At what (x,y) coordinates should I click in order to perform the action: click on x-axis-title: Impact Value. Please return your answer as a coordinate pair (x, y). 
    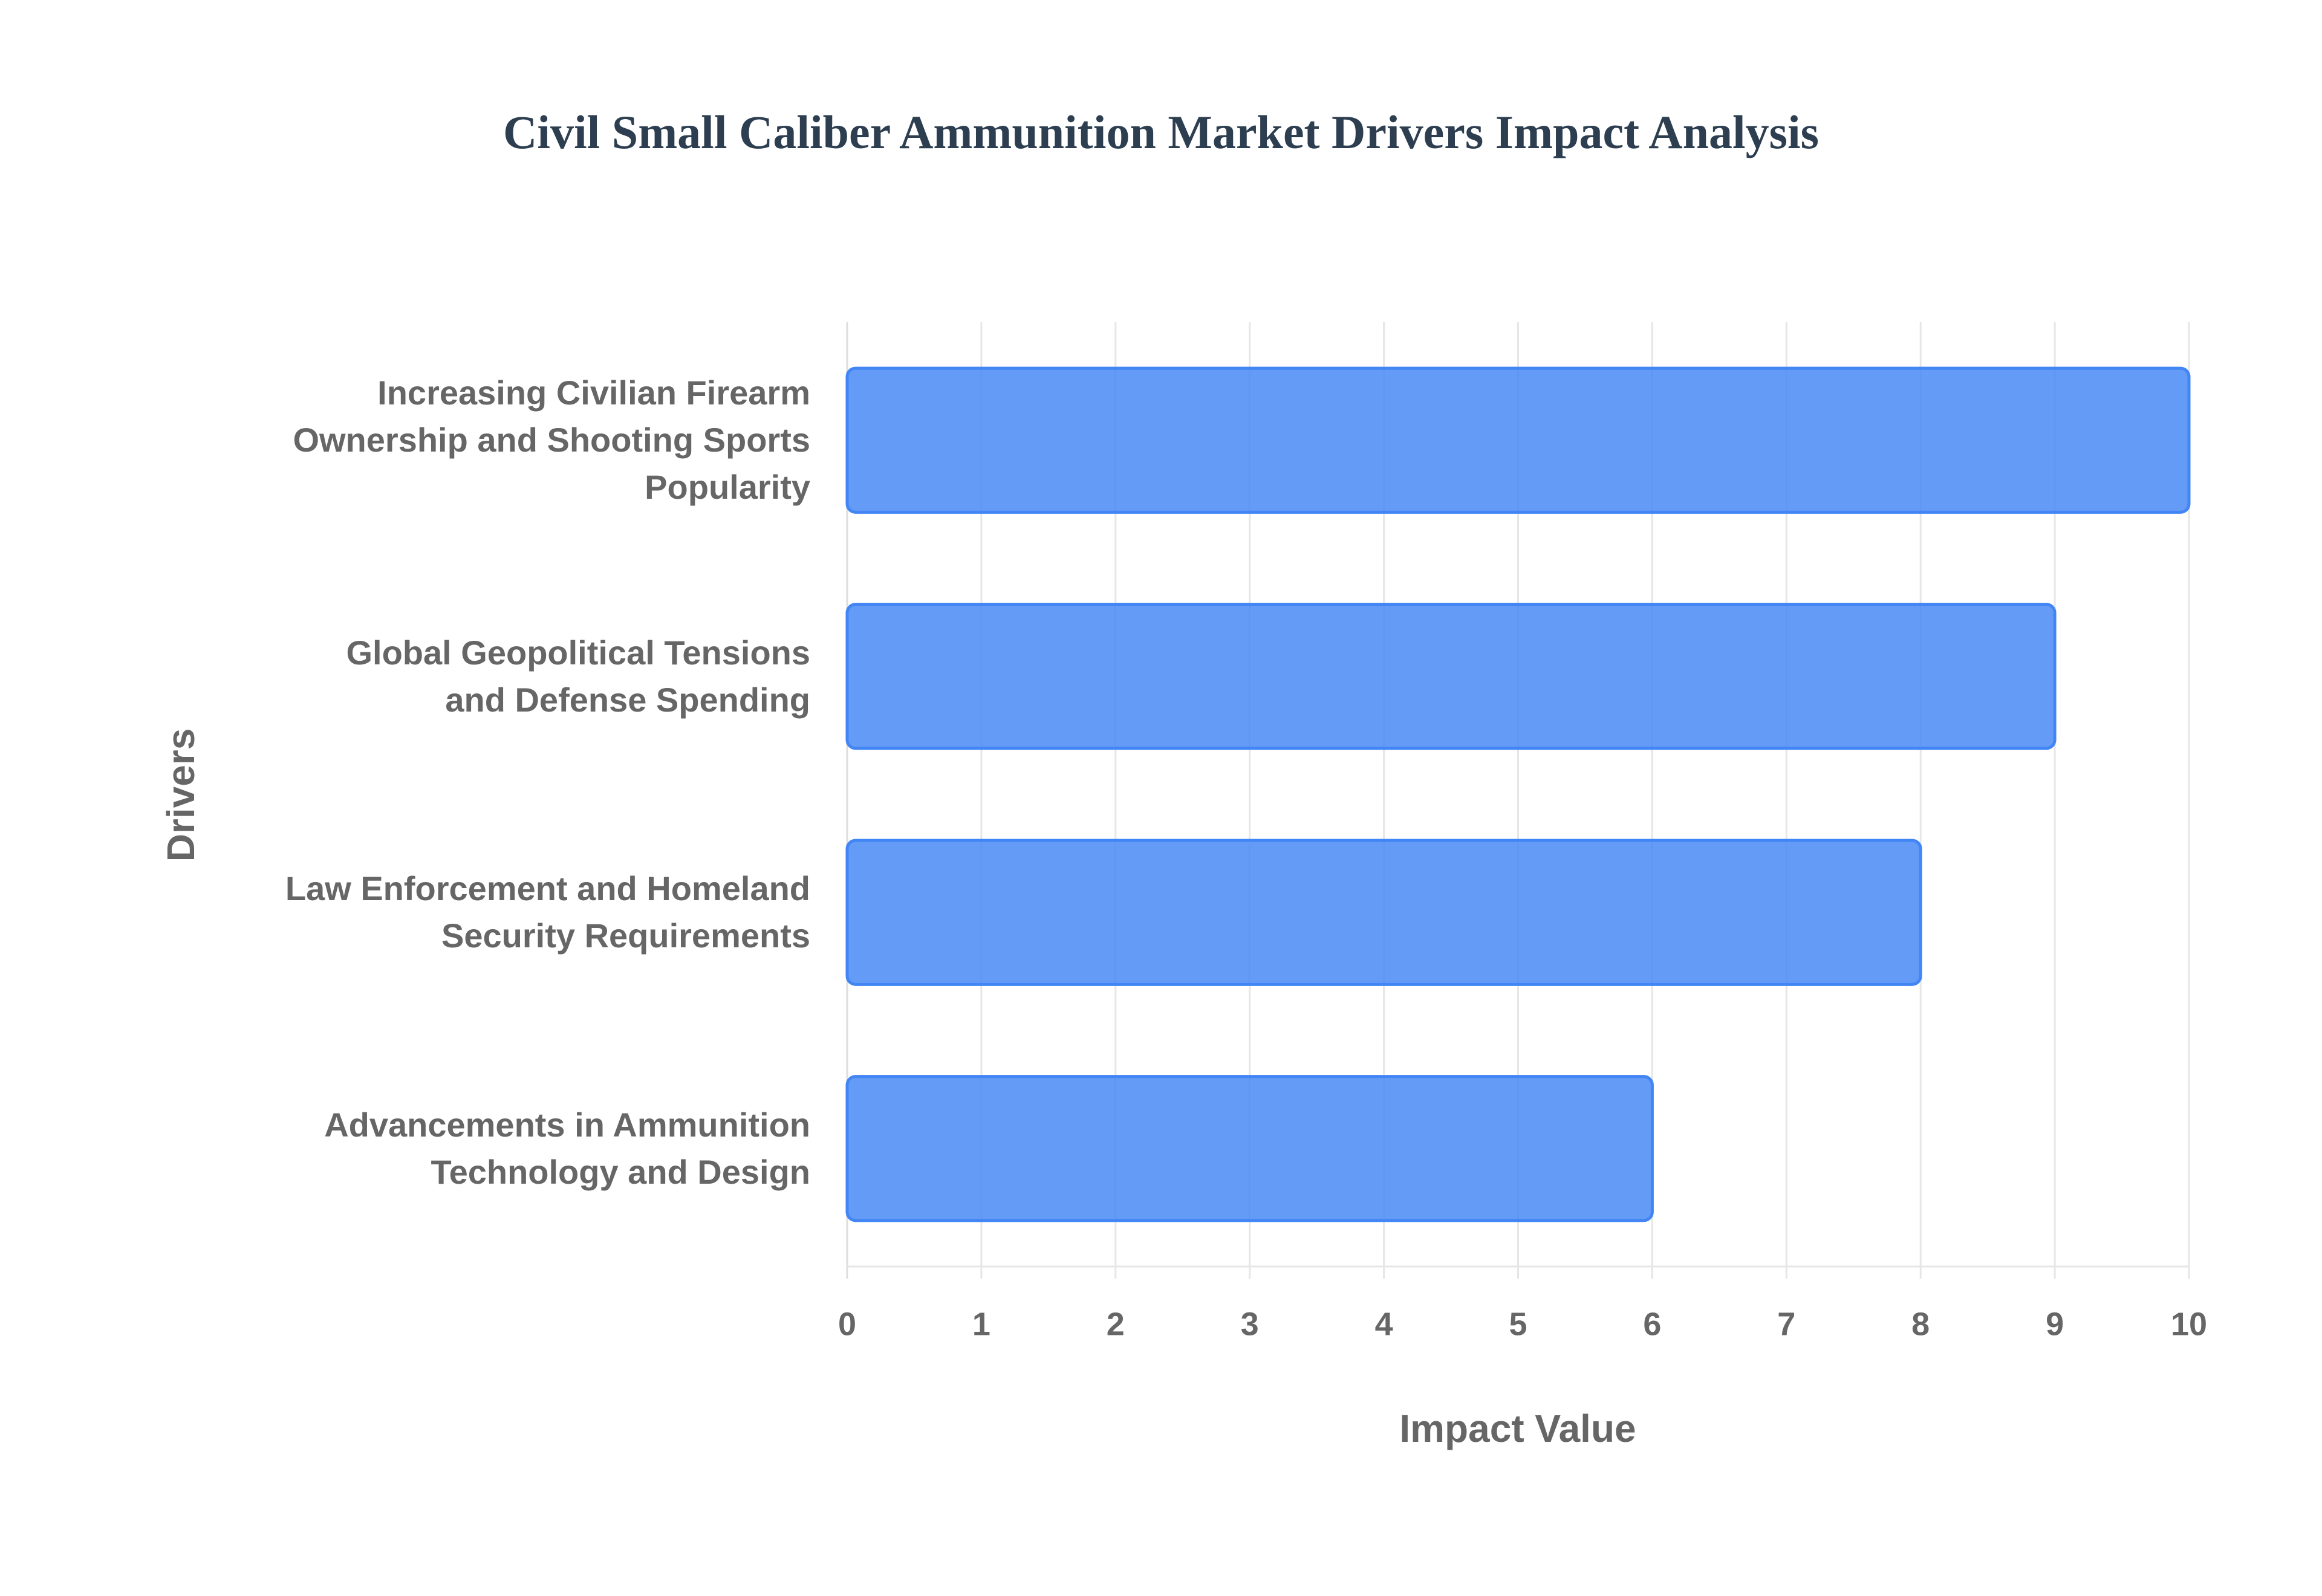
    Looking at the image, I should click on (1517, 1428).